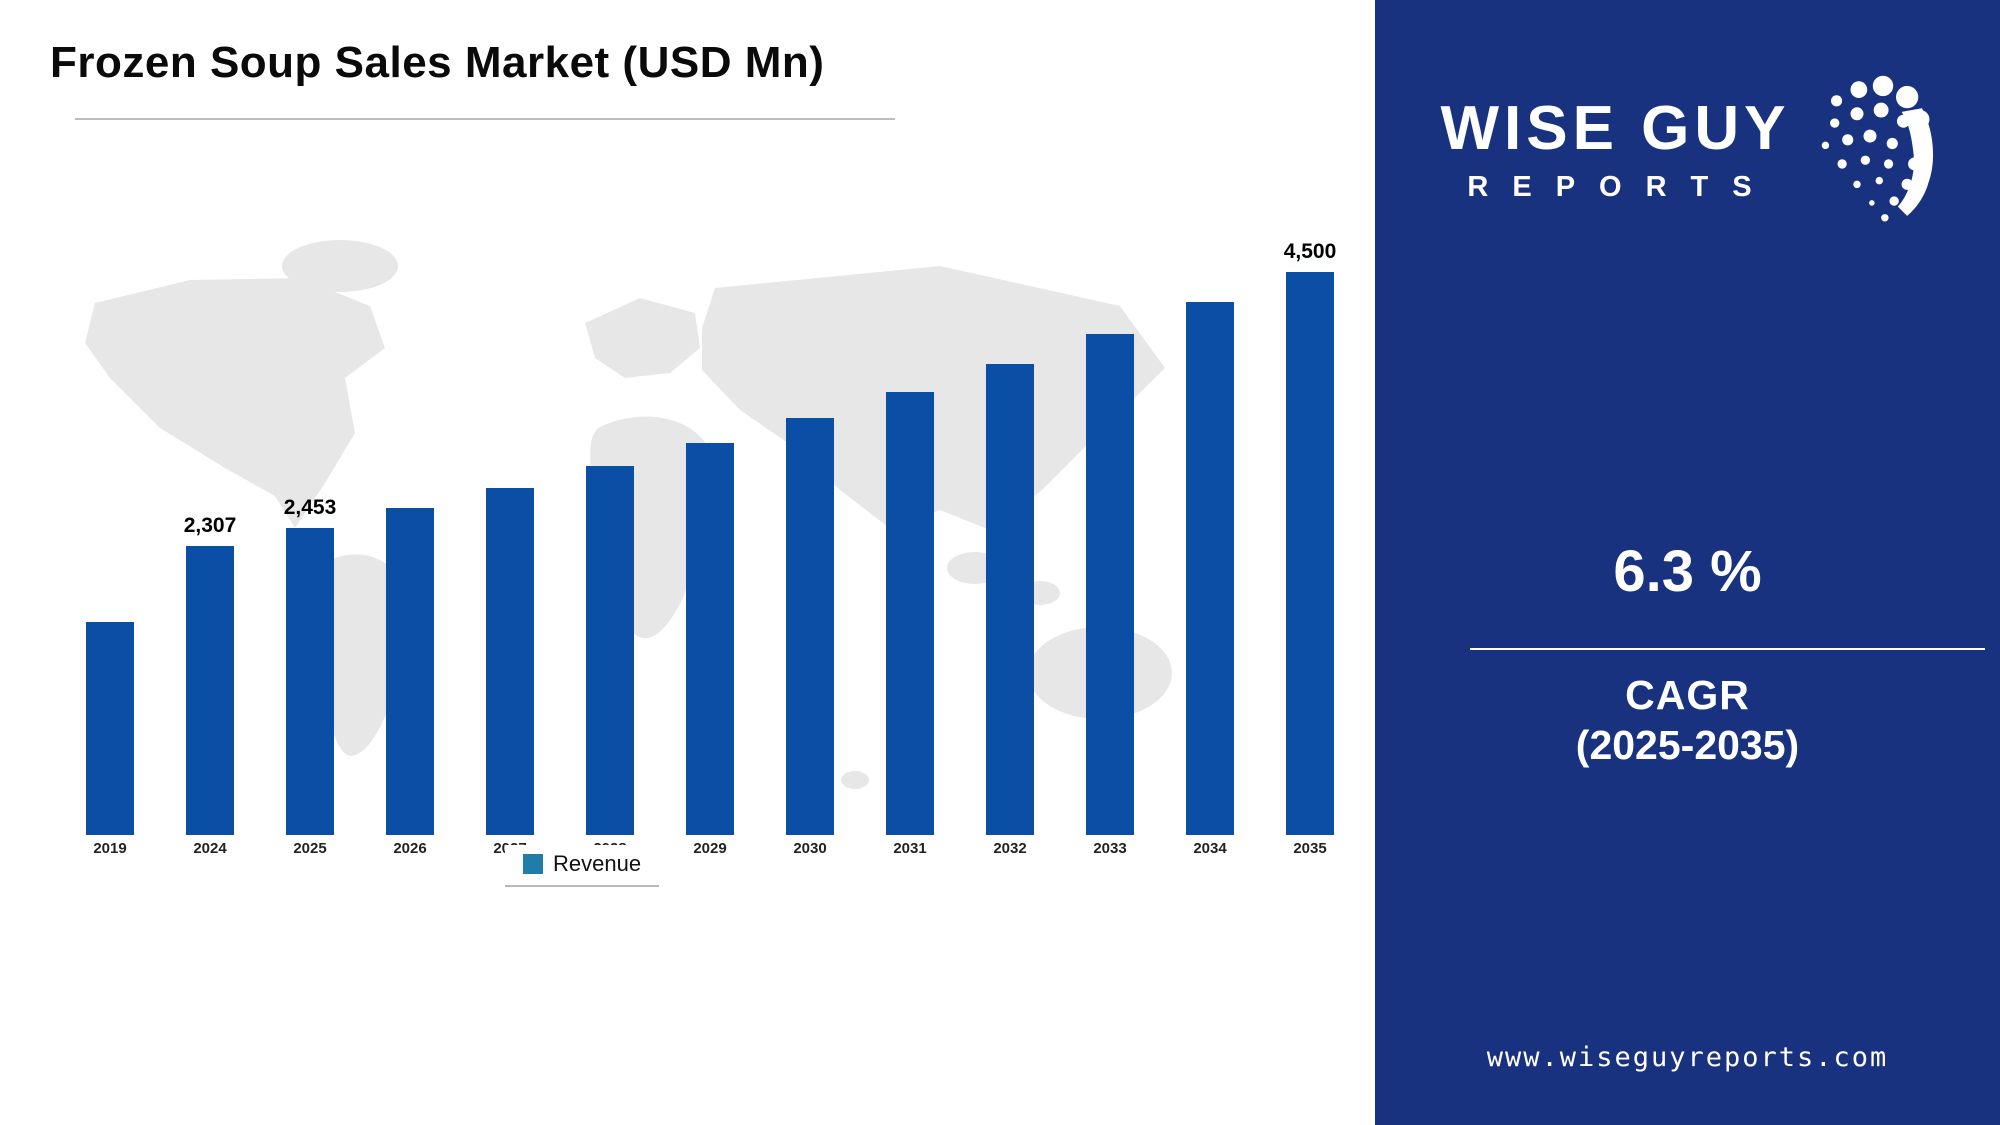  Describe the element at coordinates (110, 728) in the screenshot. I see `bar-2019` at that location.